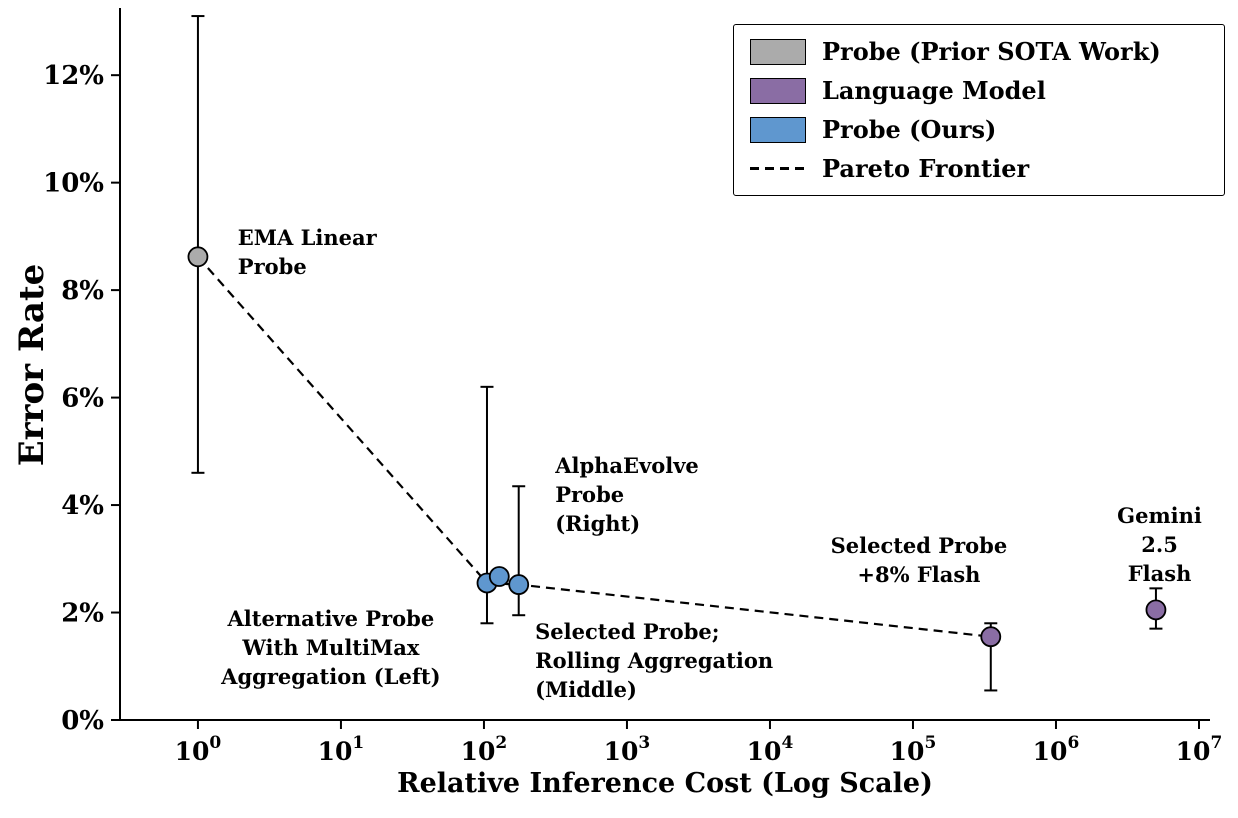  I want to click on x-tick-label: 101, so click(341, 749).